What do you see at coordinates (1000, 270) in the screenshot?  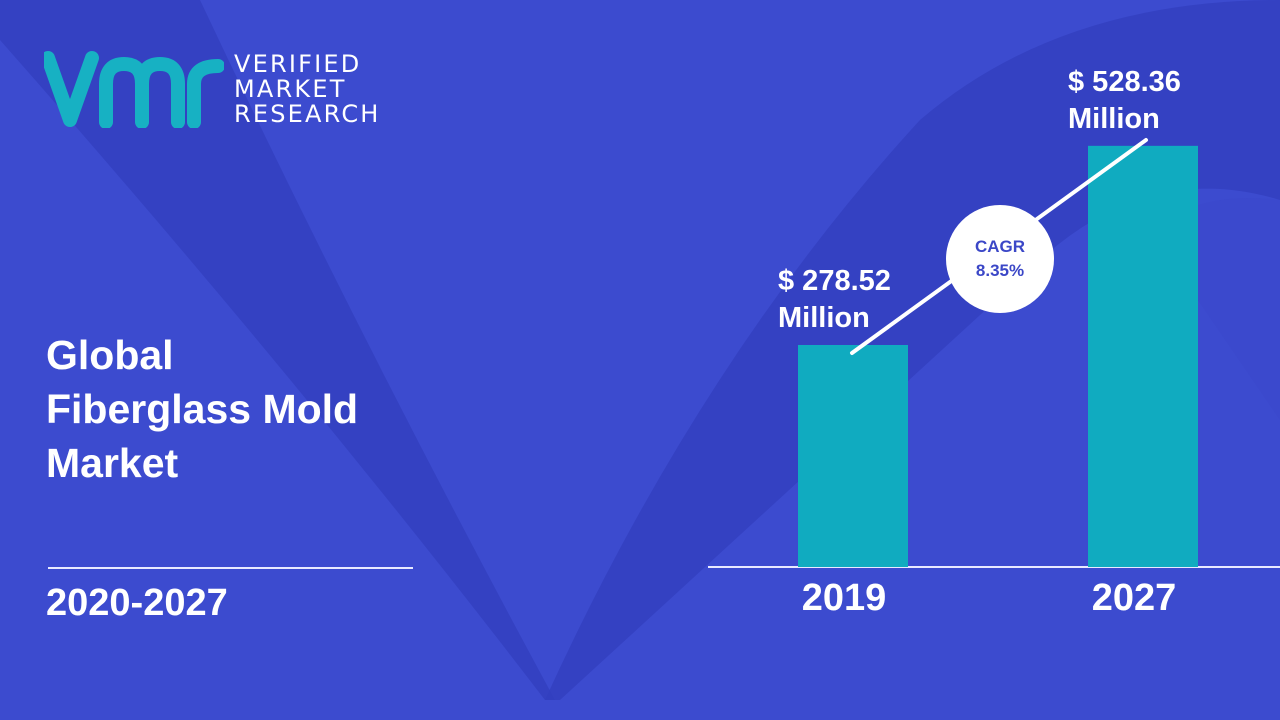 I see `cagr-value: 8.35%` at bounding box center [1000, 270].